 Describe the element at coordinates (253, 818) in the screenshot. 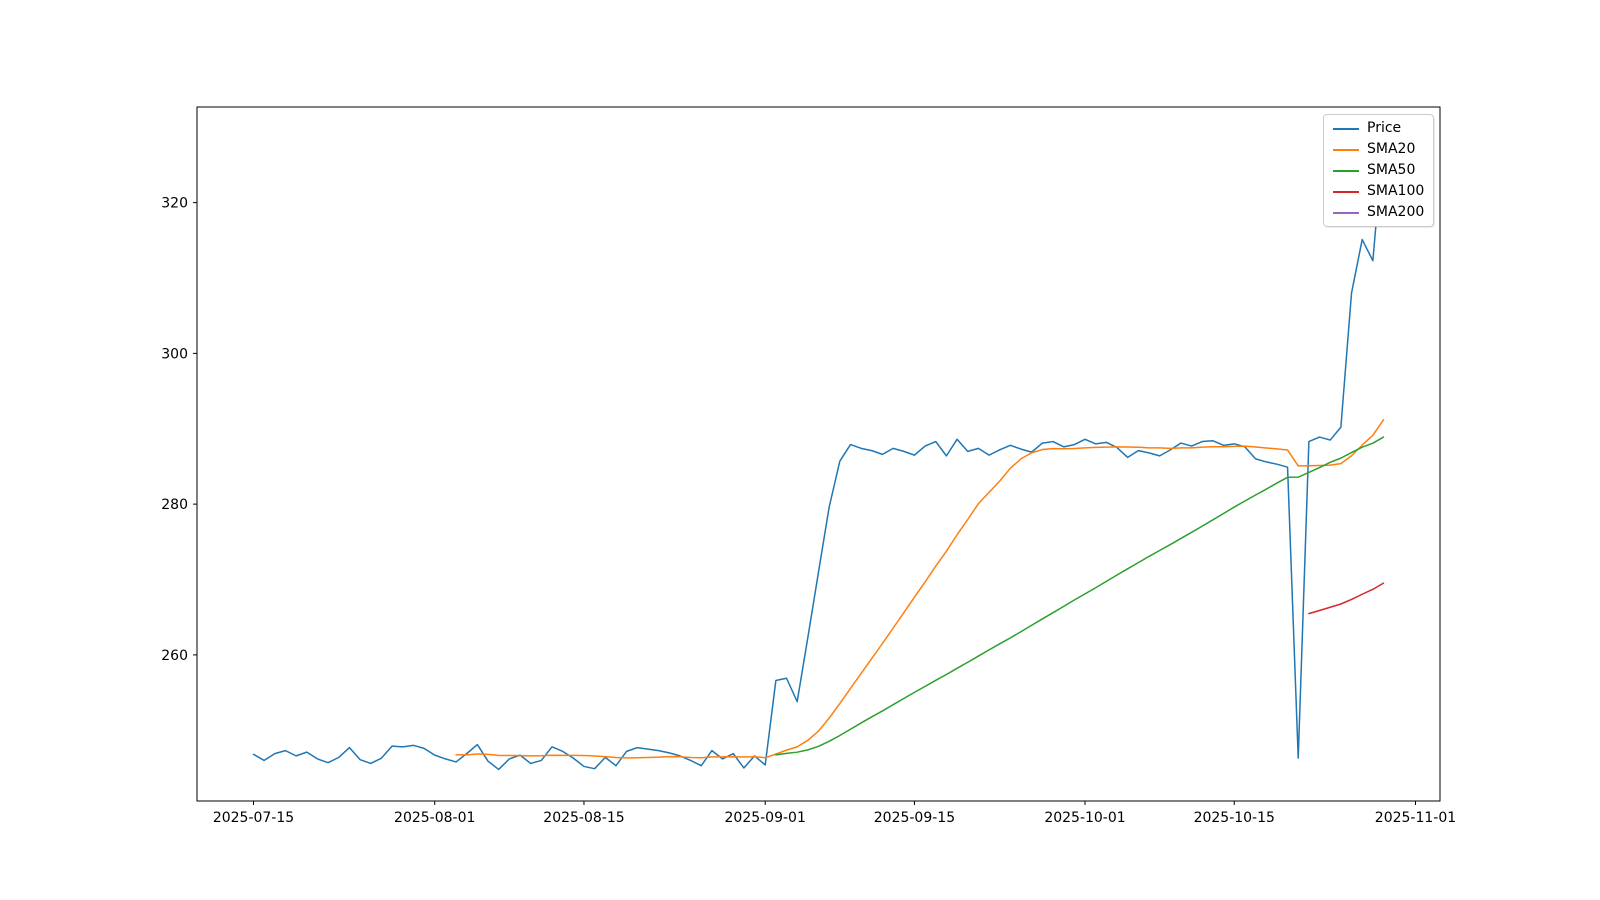

I see `x-tick-label: 2025-07-15` at that location.